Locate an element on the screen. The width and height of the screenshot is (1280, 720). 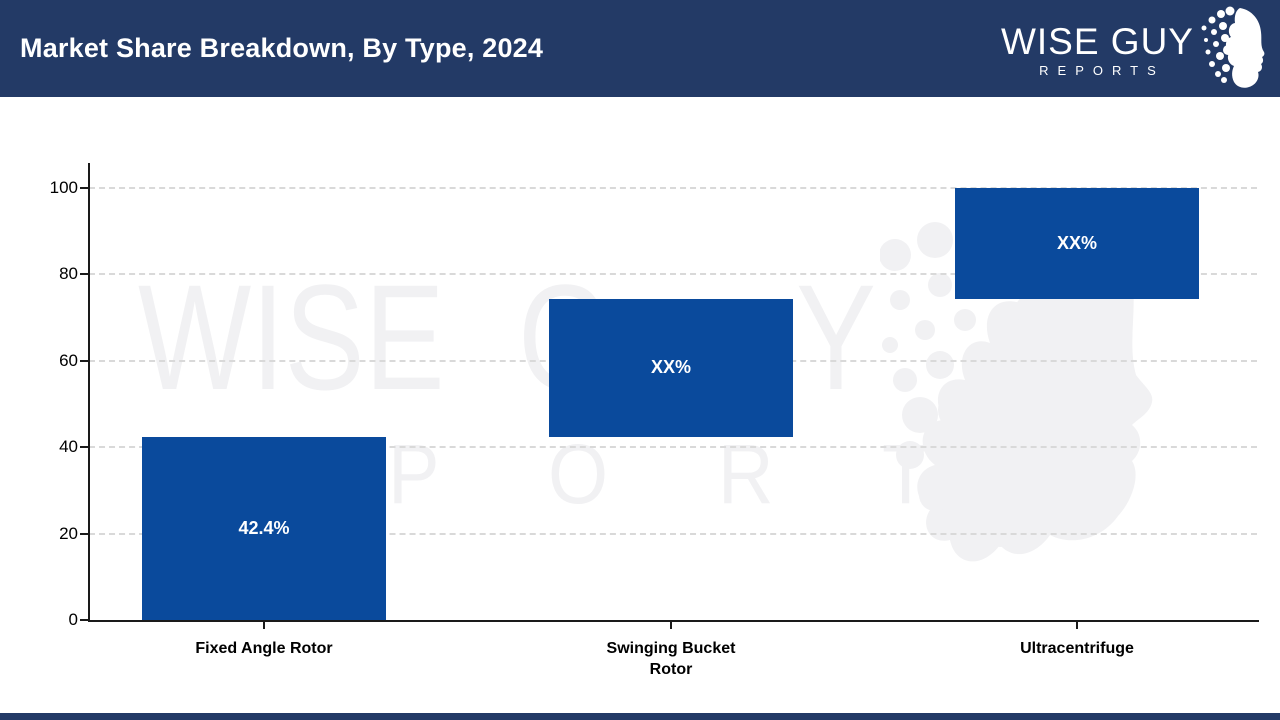
x-axis-line is located at coordinates (673, 621).